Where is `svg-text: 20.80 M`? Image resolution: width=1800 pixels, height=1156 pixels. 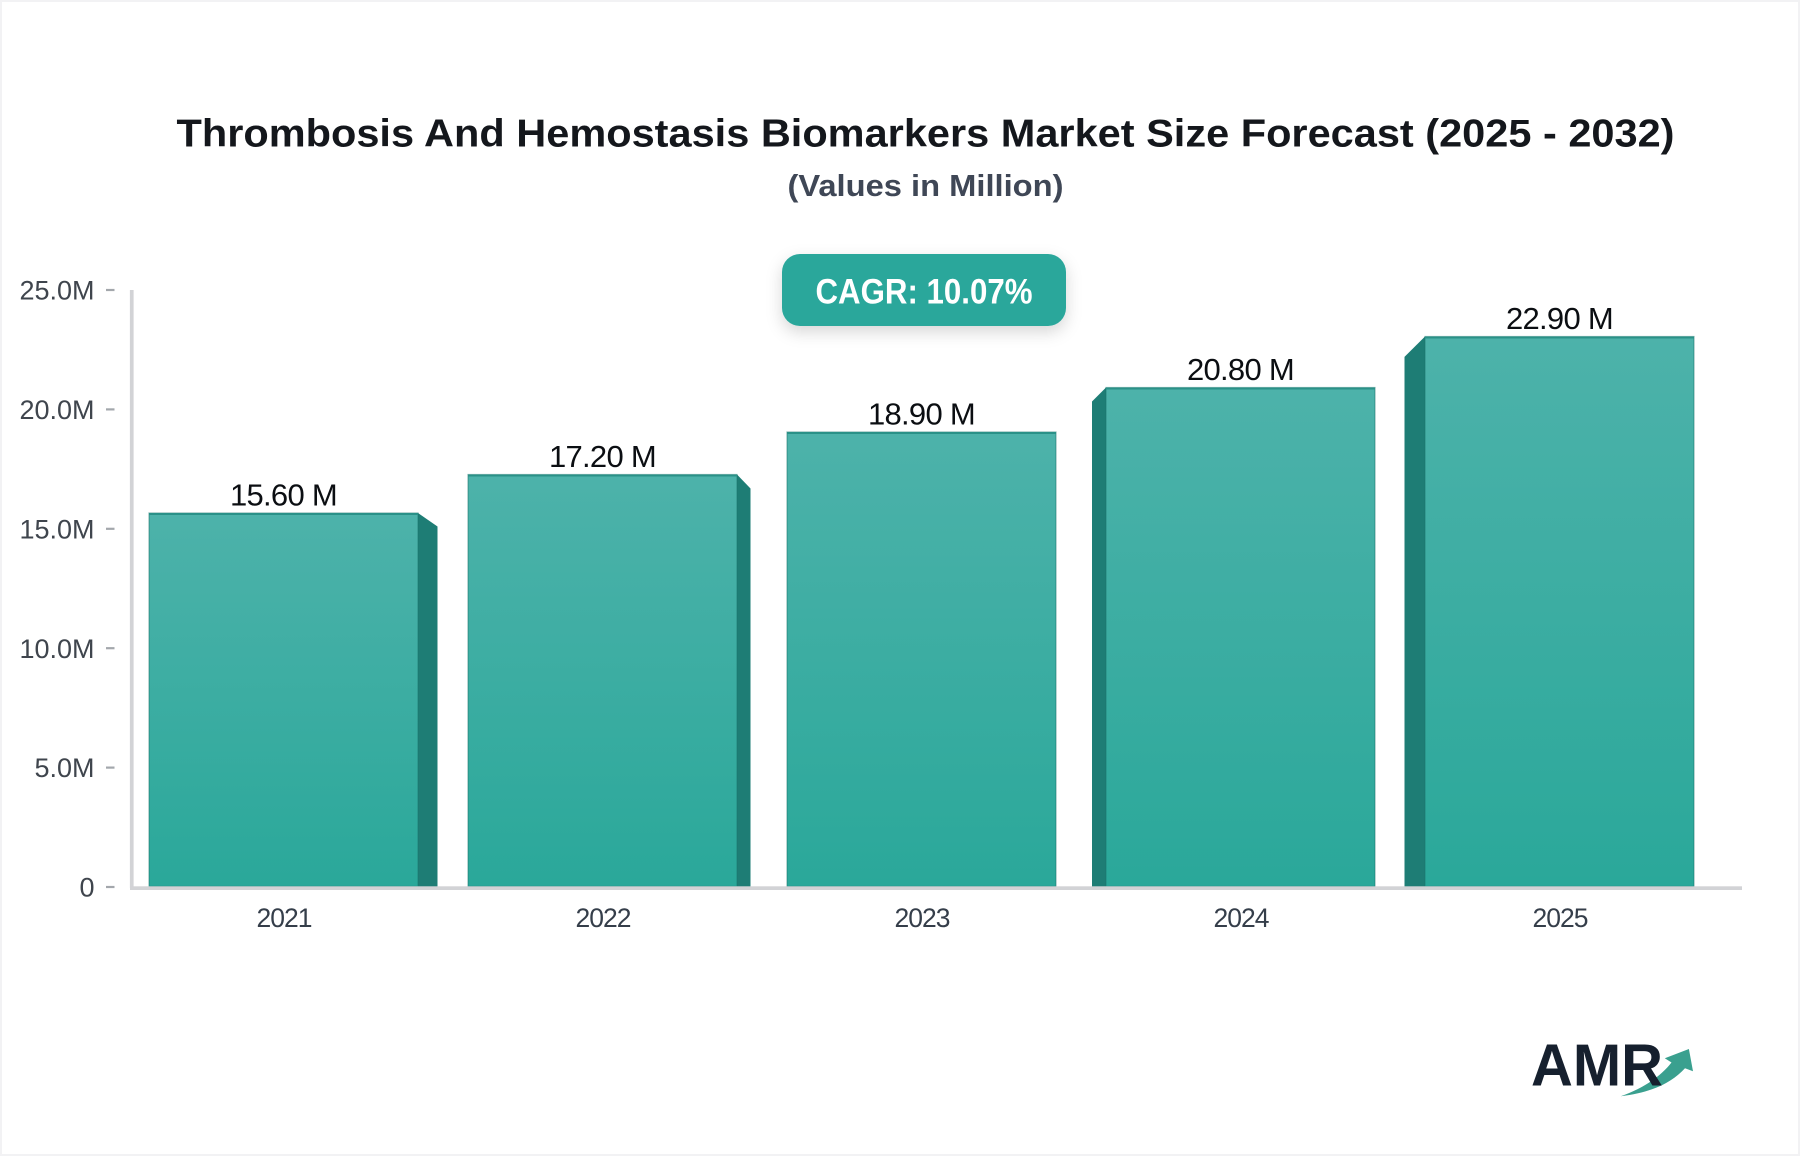 svg-text: 20.80 M is located at coordinates (1240, 369).